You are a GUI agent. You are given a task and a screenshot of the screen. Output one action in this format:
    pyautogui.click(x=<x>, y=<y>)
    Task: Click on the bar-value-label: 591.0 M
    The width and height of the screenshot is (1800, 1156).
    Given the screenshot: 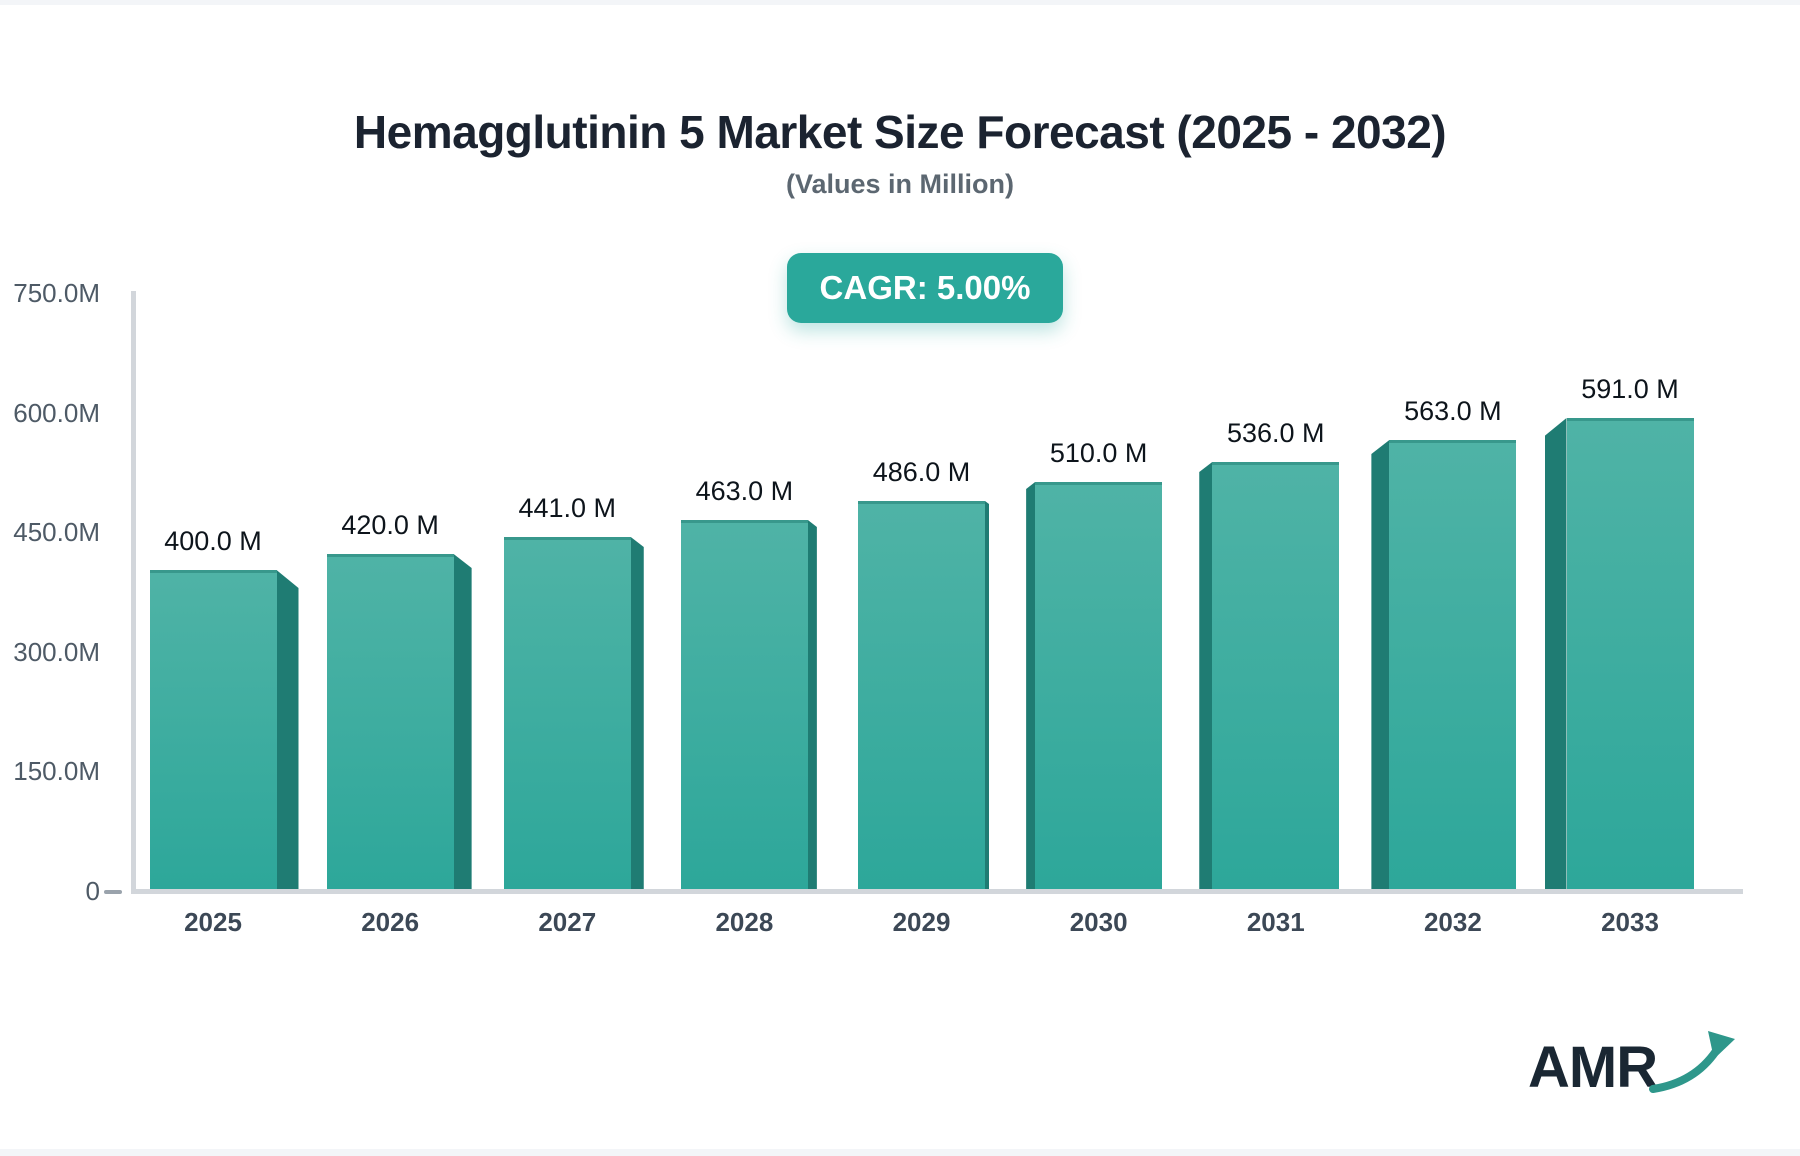 What is the action you would take?
    pyautogui.click(x=1630, y=389)
    